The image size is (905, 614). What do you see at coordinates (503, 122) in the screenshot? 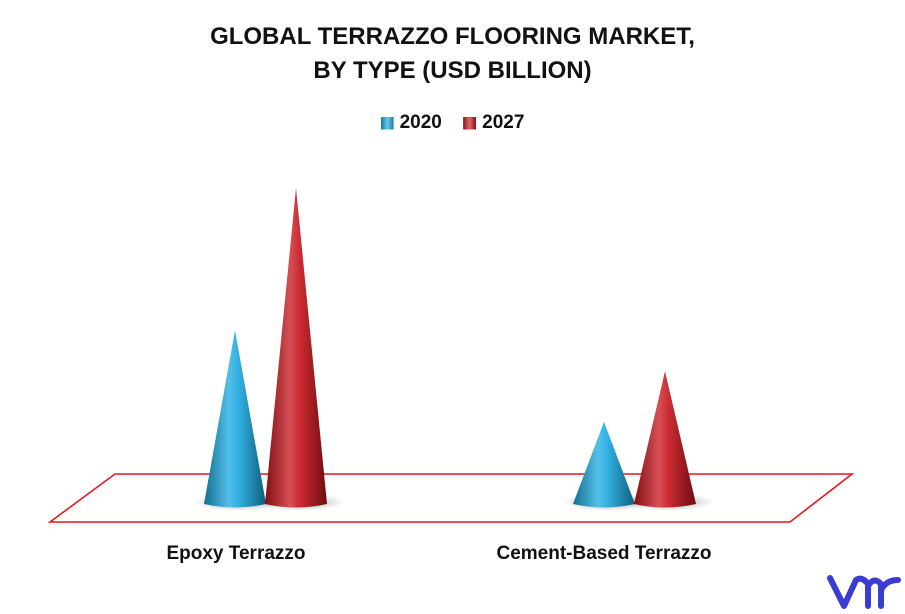
I see `legend-label-2027: 2027` at bounding box center [503, 122].